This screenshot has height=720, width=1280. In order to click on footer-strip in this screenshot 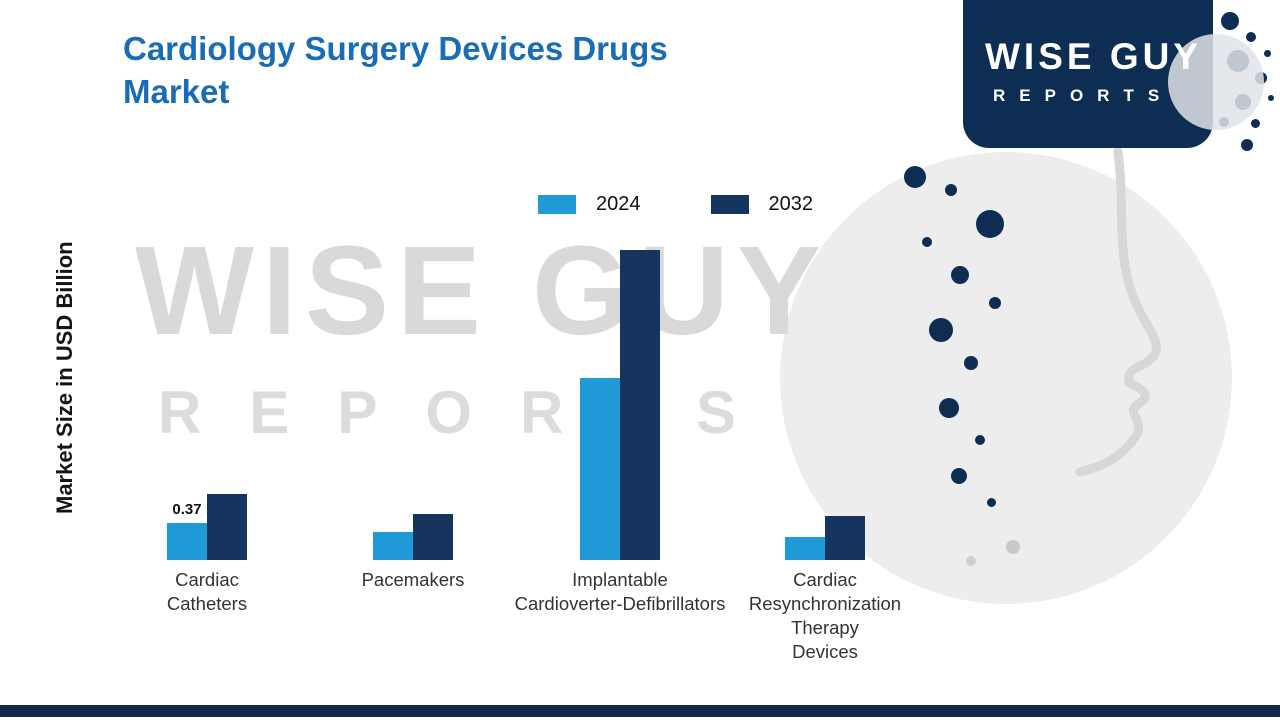, I will do `click(640, 711)`.